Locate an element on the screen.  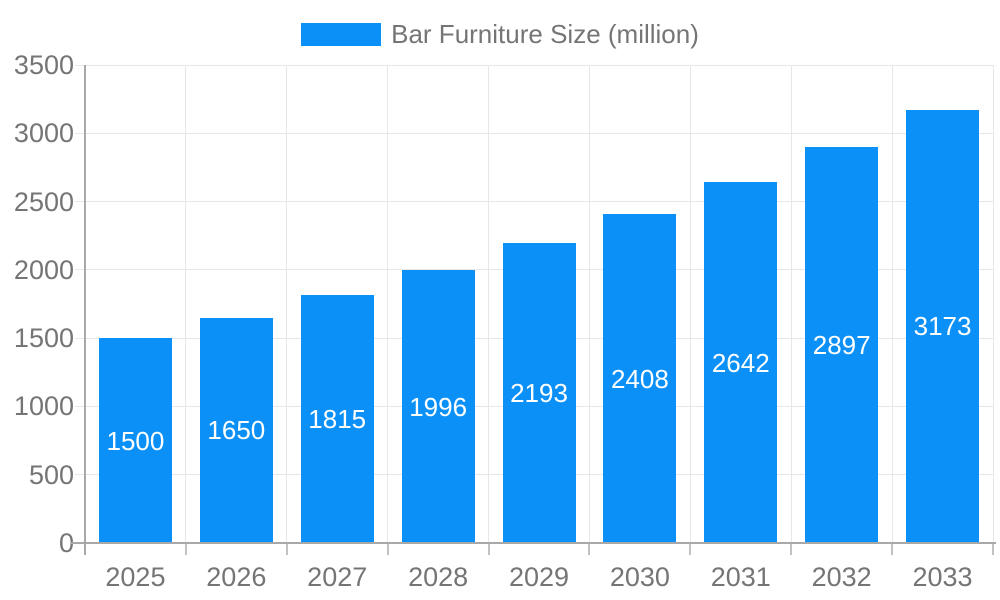
bar-2027 is located at coordinates (337, 419).